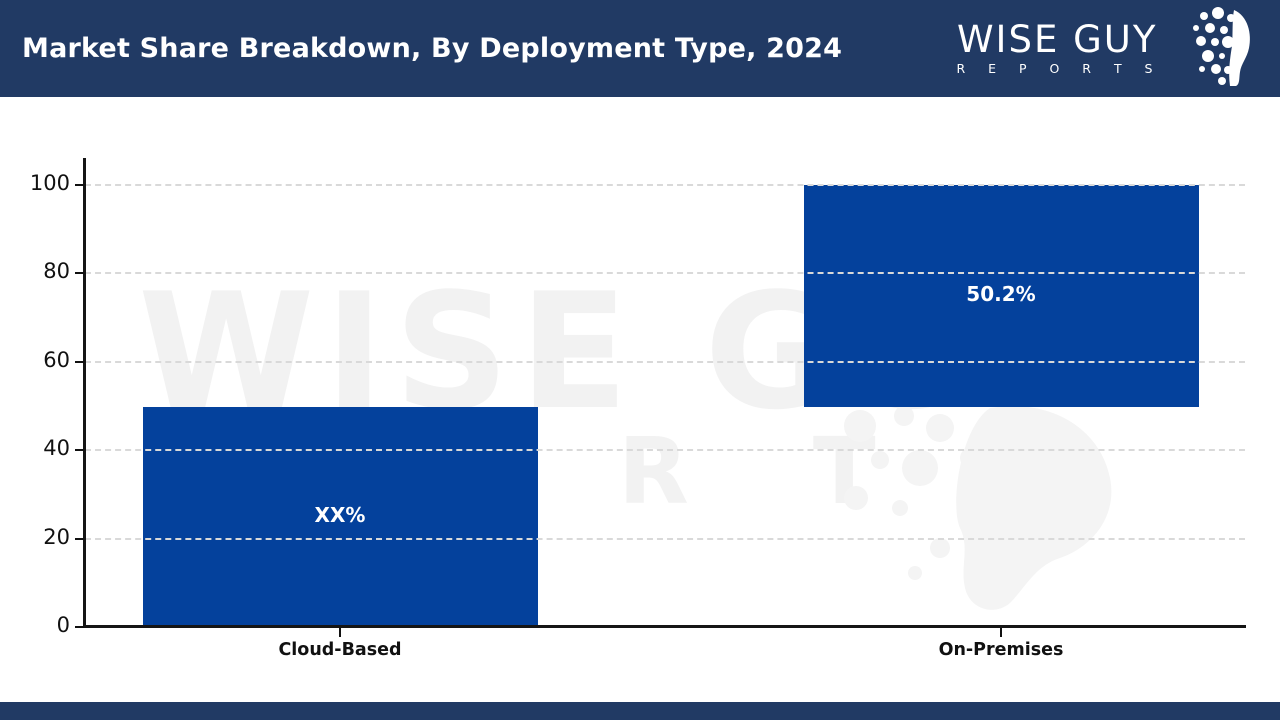  I want to click on wiseguy-logo-text: WISE GUY R E P O R T S, so click(1057, 48).